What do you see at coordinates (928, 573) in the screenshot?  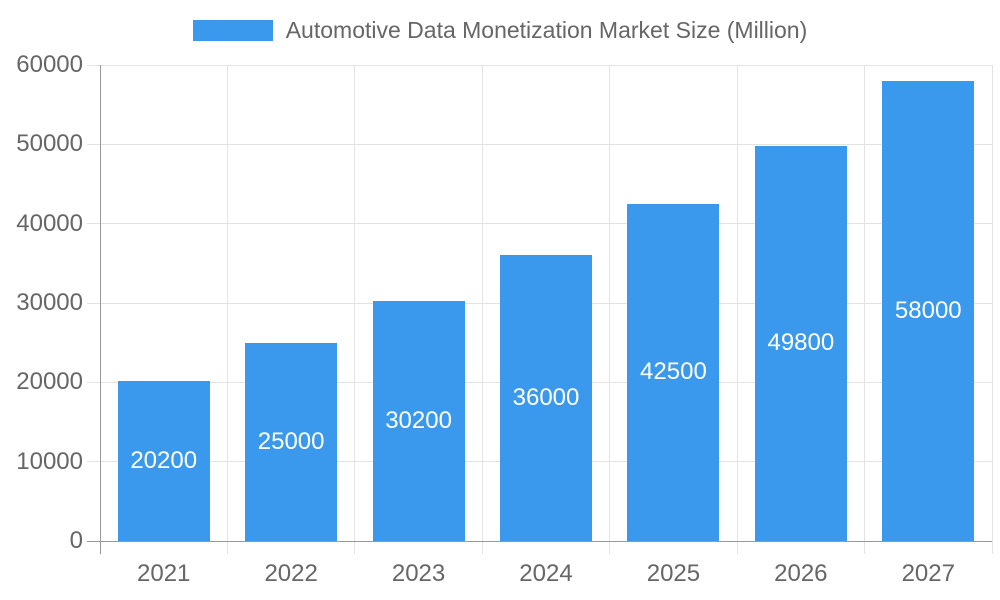 I see `x-tick-label: 2027` at bounding box center [928, 573].